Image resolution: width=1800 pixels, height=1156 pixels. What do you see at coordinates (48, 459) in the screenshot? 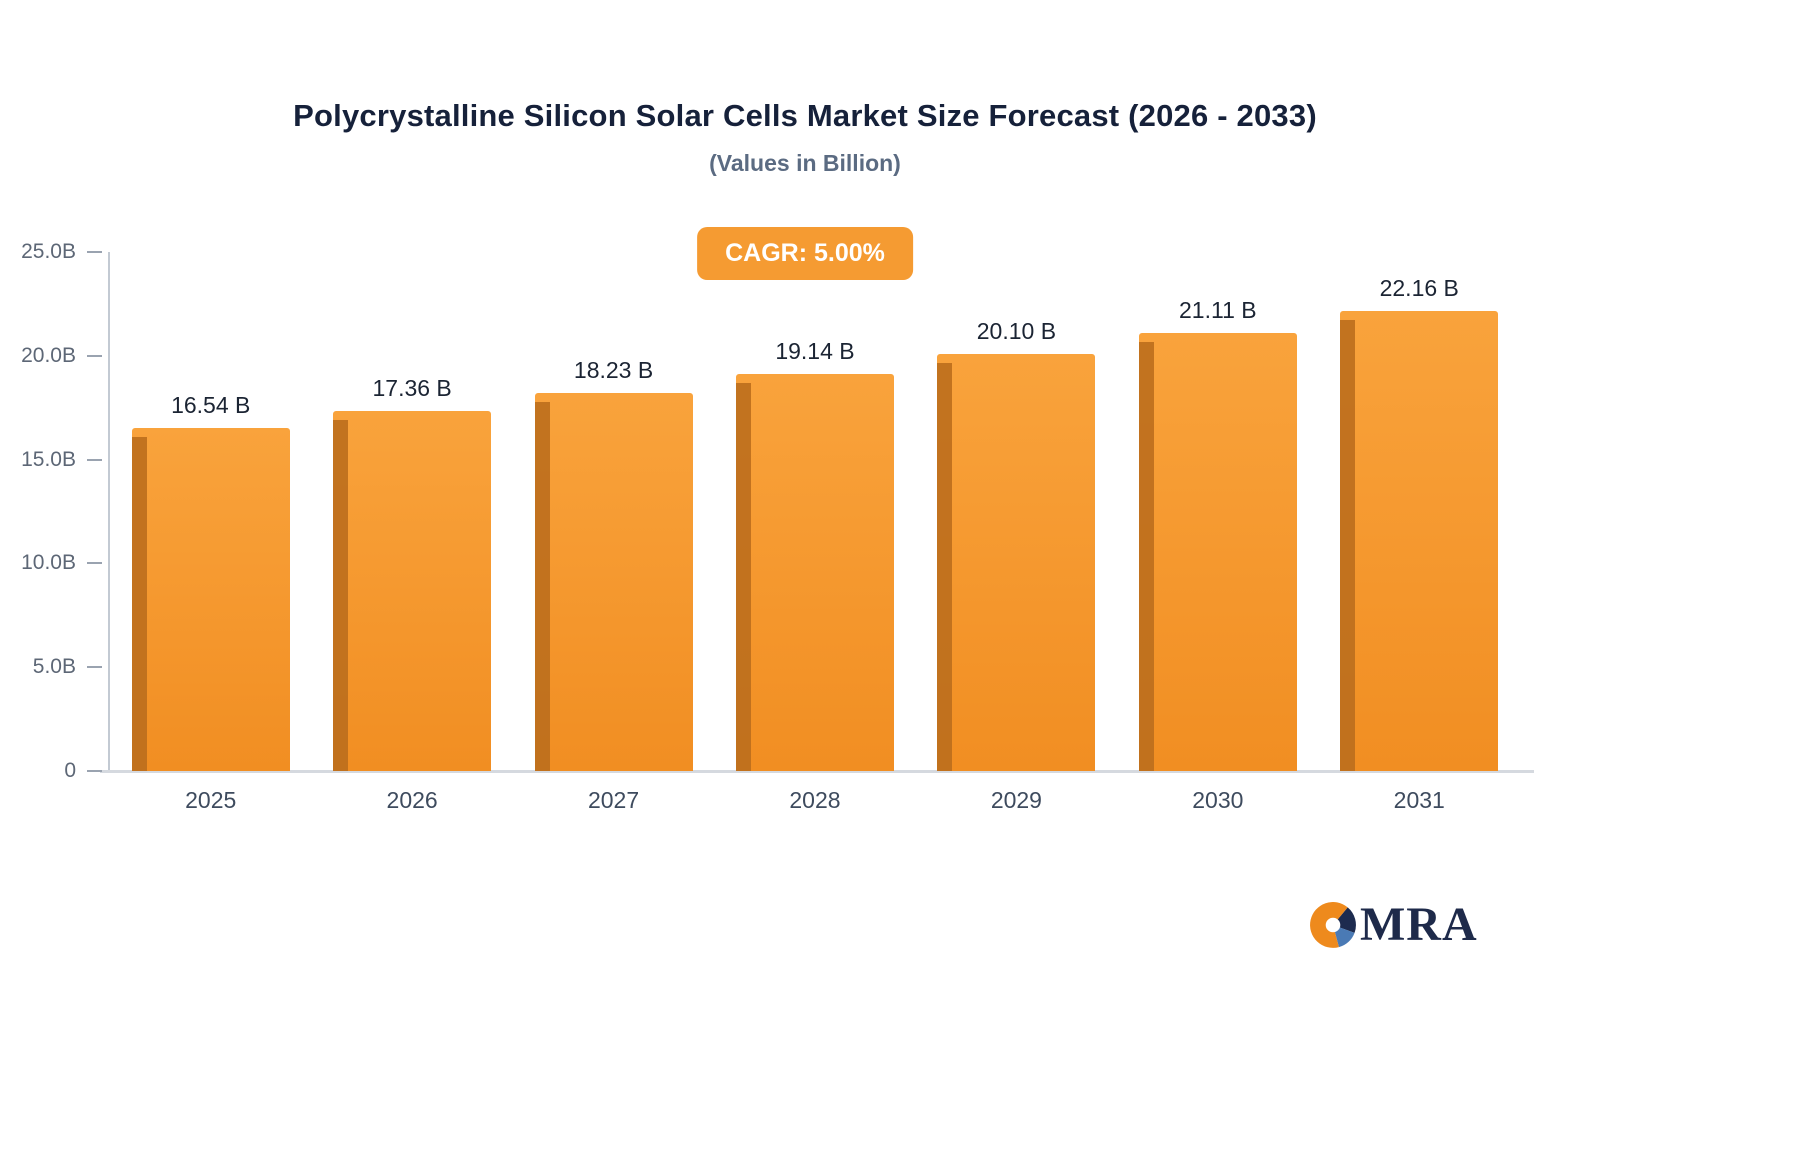
I see `y-tick-label: 15.0B` at bounding box center [48, 459].